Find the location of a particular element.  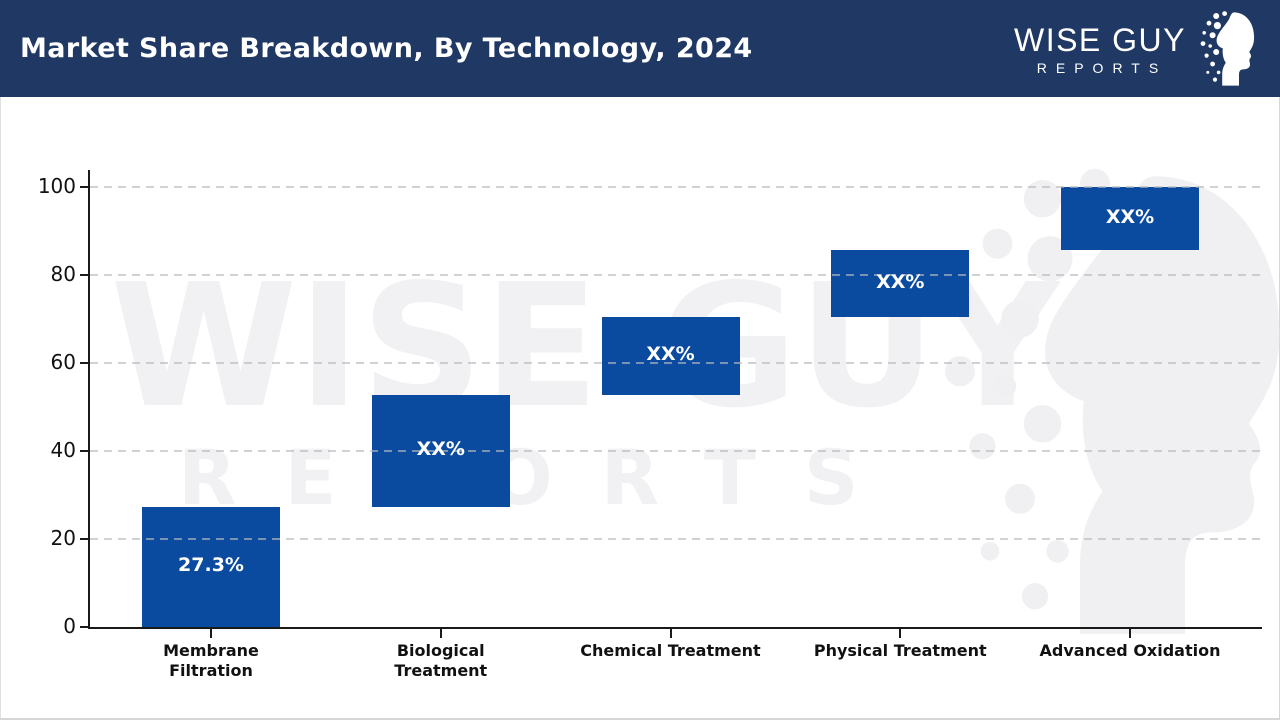

x-tick-label-line: Advanced Oxidation is located at coordinates (1130, 650).